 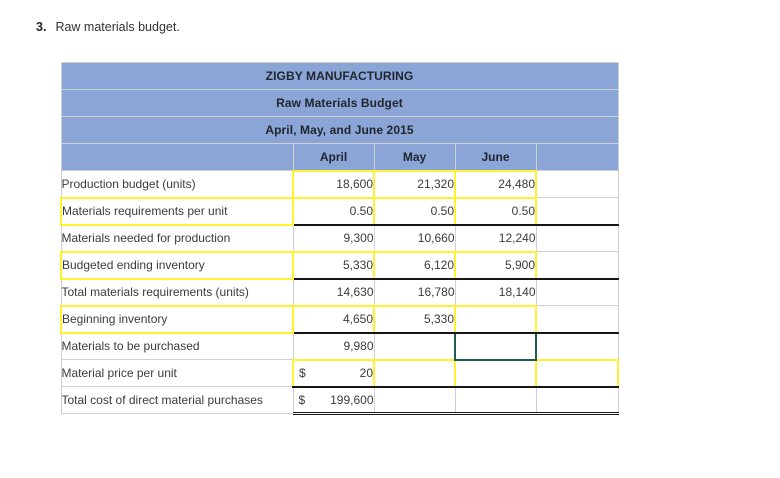 What do you see at coordinates (577, 238) in the screenshot?
I see `cell-materials-needed-extra` at bounding box center [577, 238].